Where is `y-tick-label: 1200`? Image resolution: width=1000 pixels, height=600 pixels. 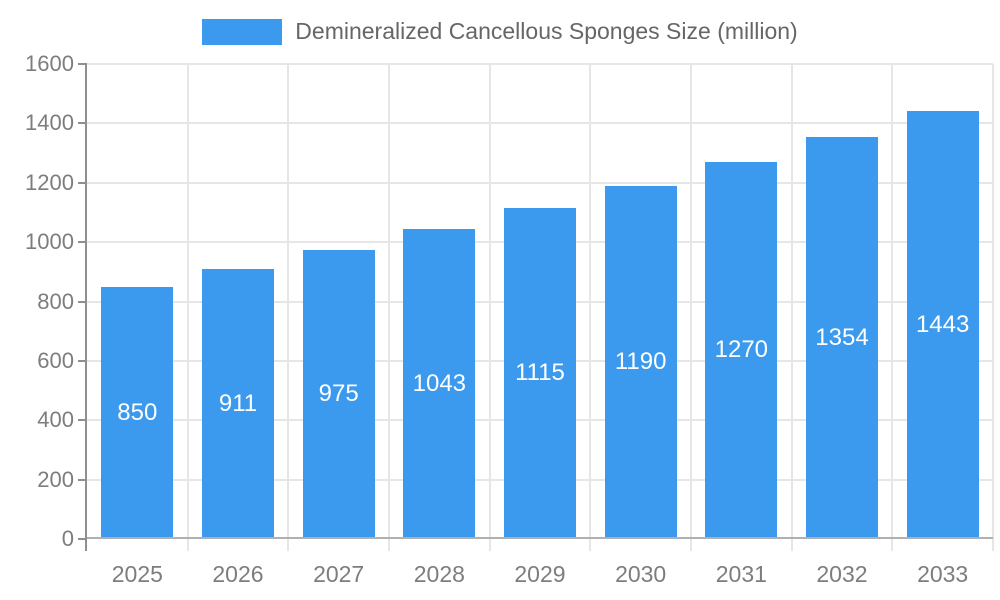 y-tick-label: 1200 is located at coordinates (49, 182).